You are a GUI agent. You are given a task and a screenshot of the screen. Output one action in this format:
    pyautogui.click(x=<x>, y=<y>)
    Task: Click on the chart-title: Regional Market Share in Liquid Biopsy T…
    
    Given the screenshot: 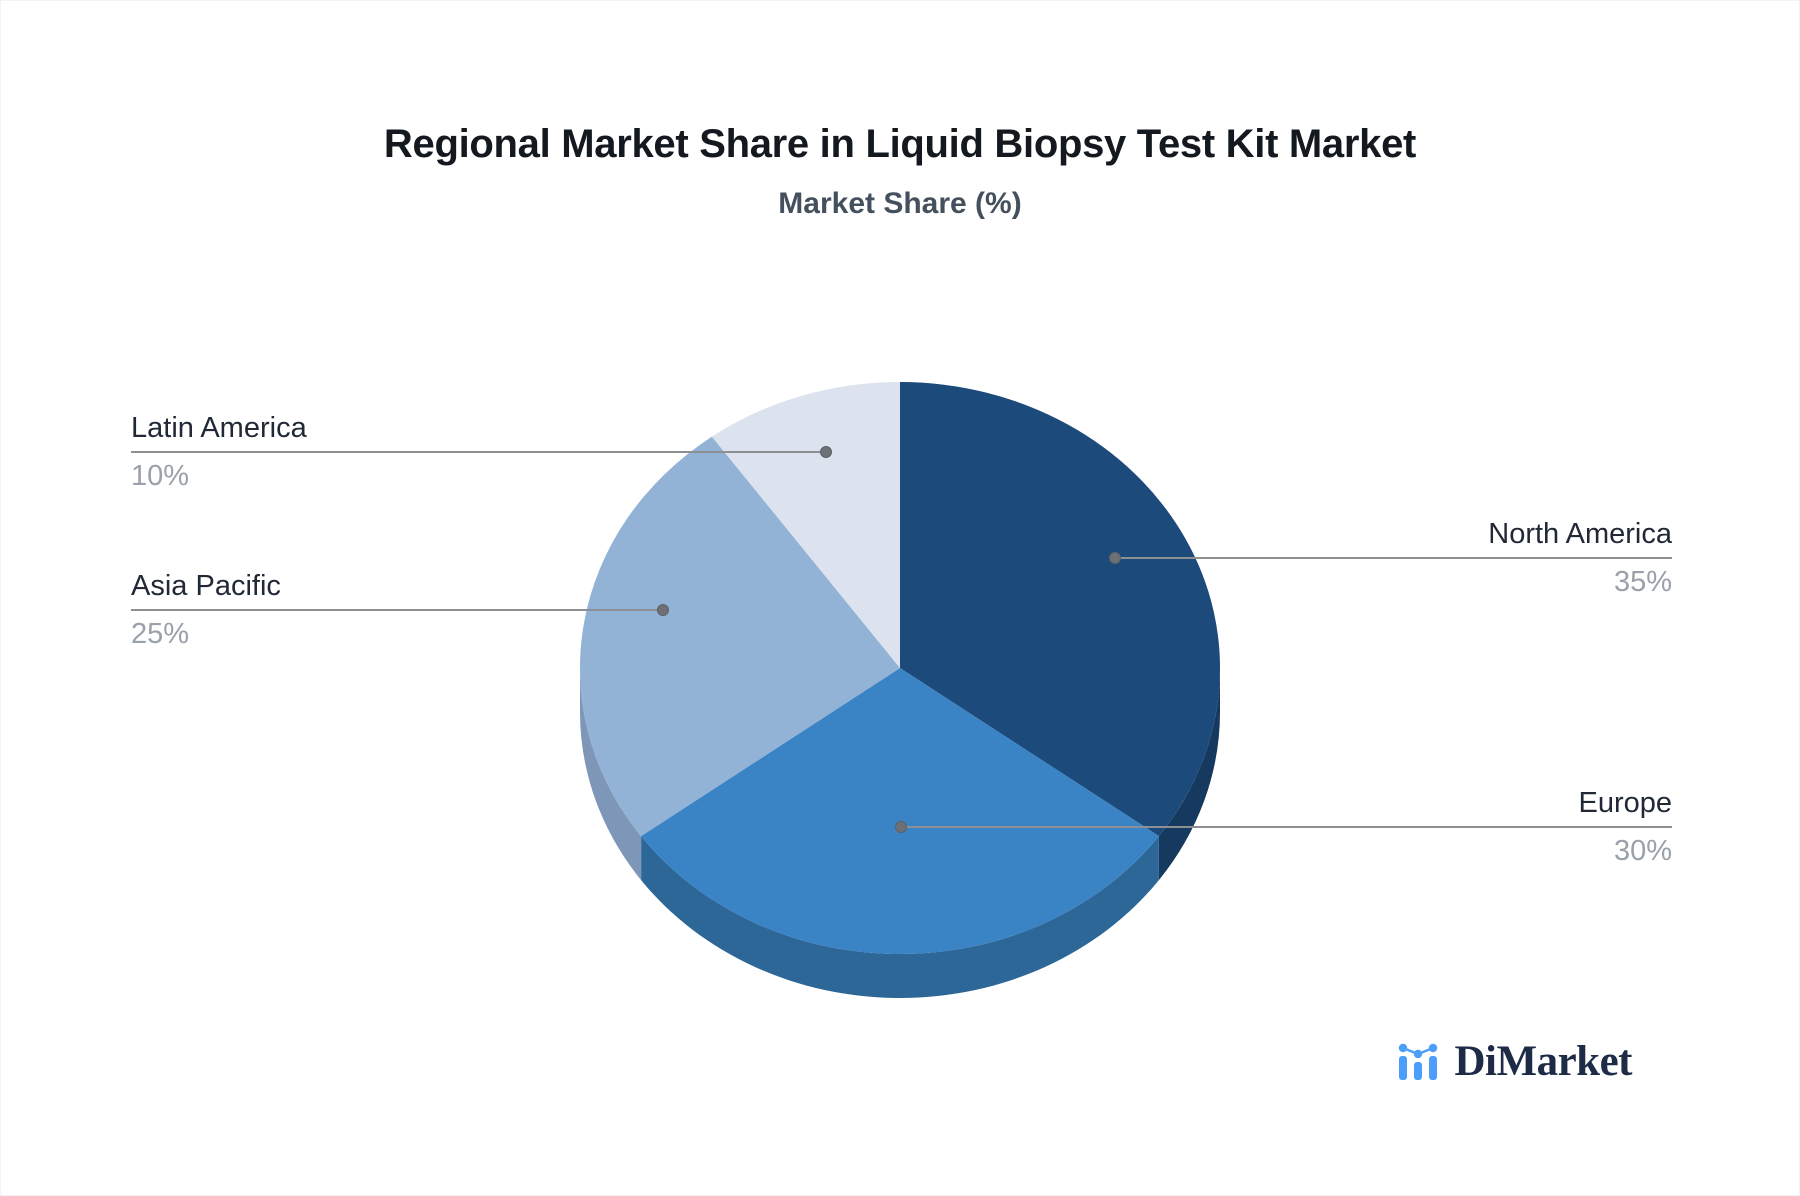 What is the action you would take?
    pyautogui.click(x=900, y=144)
    